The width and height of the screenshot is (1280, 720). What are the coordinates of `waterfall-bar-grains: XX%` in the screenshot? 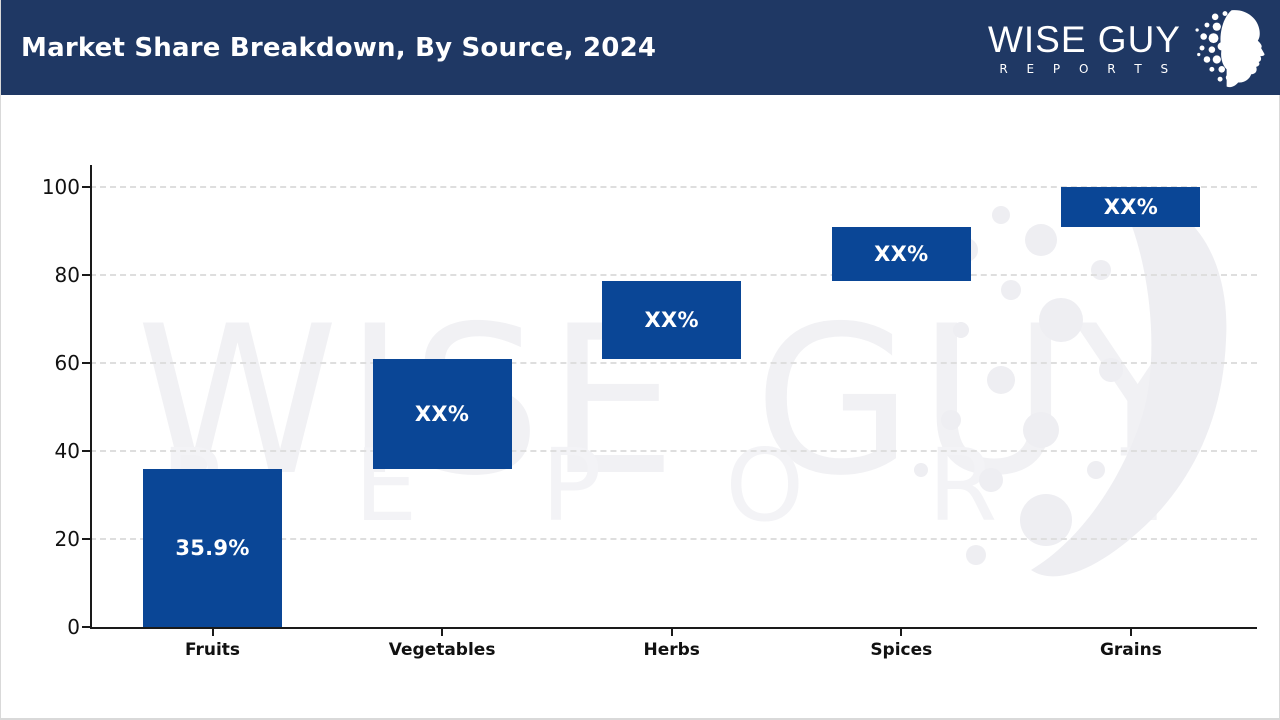 It's located at (1131, 207).